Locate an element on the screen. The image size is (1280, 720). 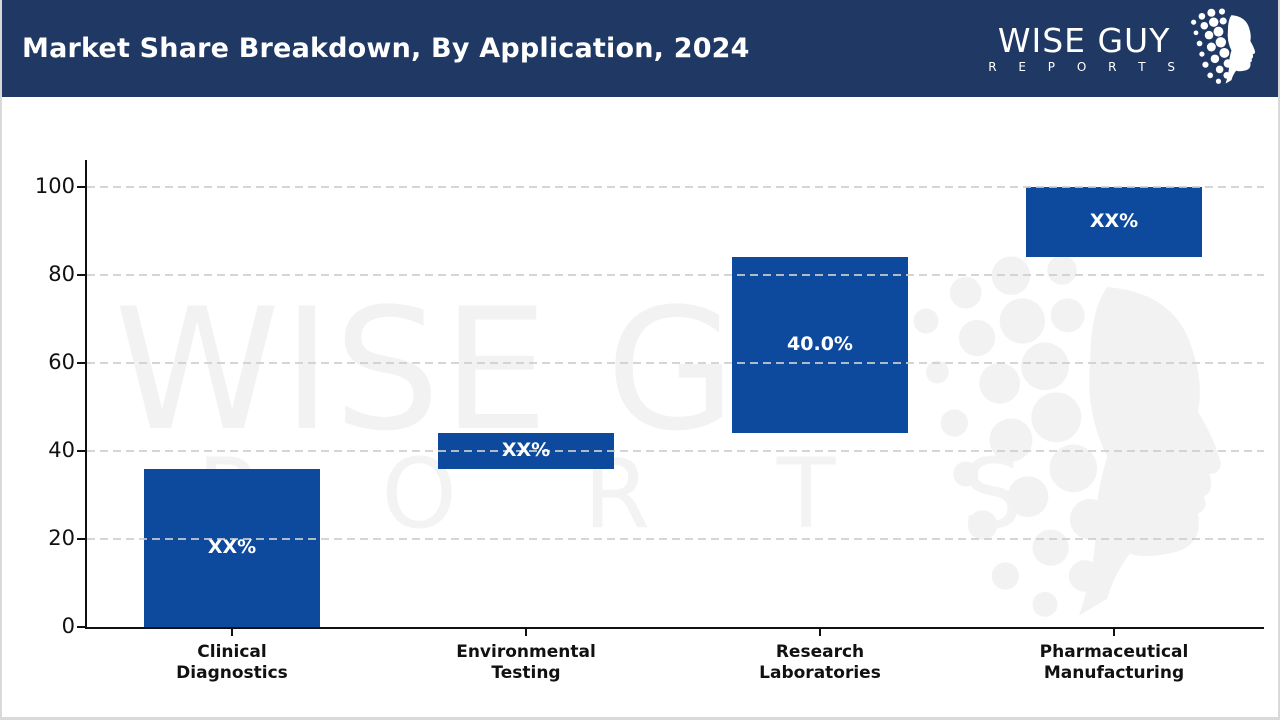
wise-guy-reports-logo: WISE GUY R E P O R T S is located at coordinates (1121, 48).